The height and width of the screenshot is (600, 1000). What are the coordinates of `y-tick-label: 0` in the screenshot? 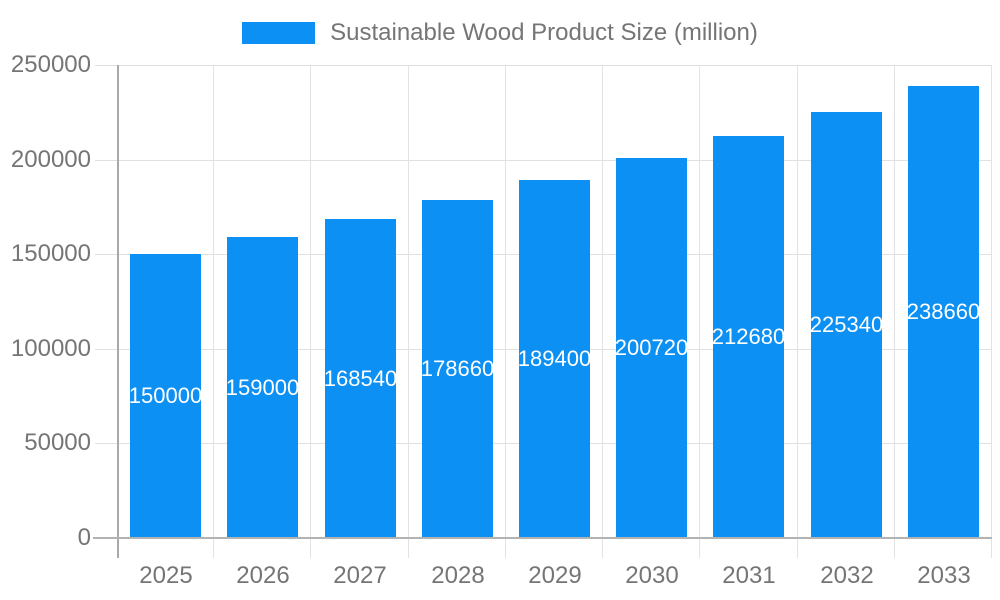 It's located at (84, 537).